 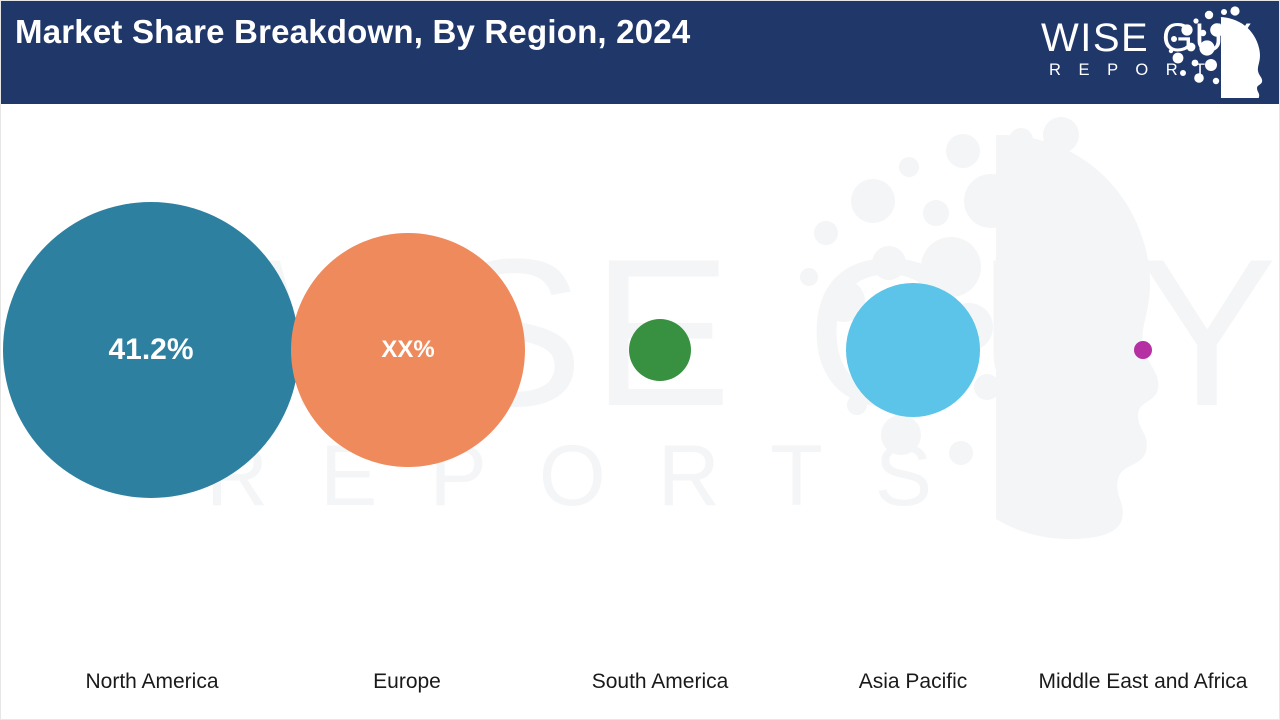 I want to click on logo-svg: WISE GUY R E P O R T S, so click(x=1152, y=62).